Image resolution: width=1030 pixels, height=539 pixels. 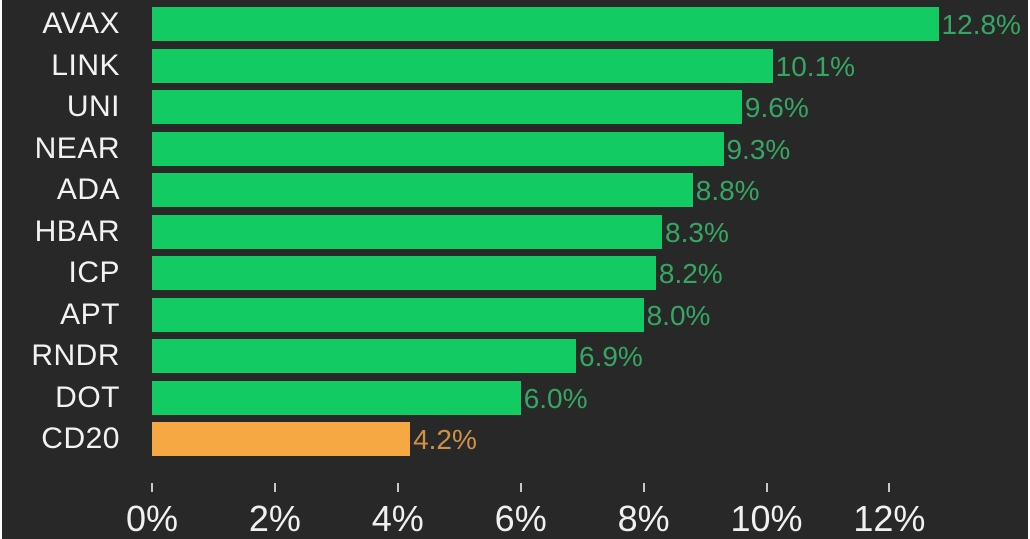 What do you see at coordinates (88, 189) in the screenshot?
I see `category-label: ADA` at bounding box center [88, 189].